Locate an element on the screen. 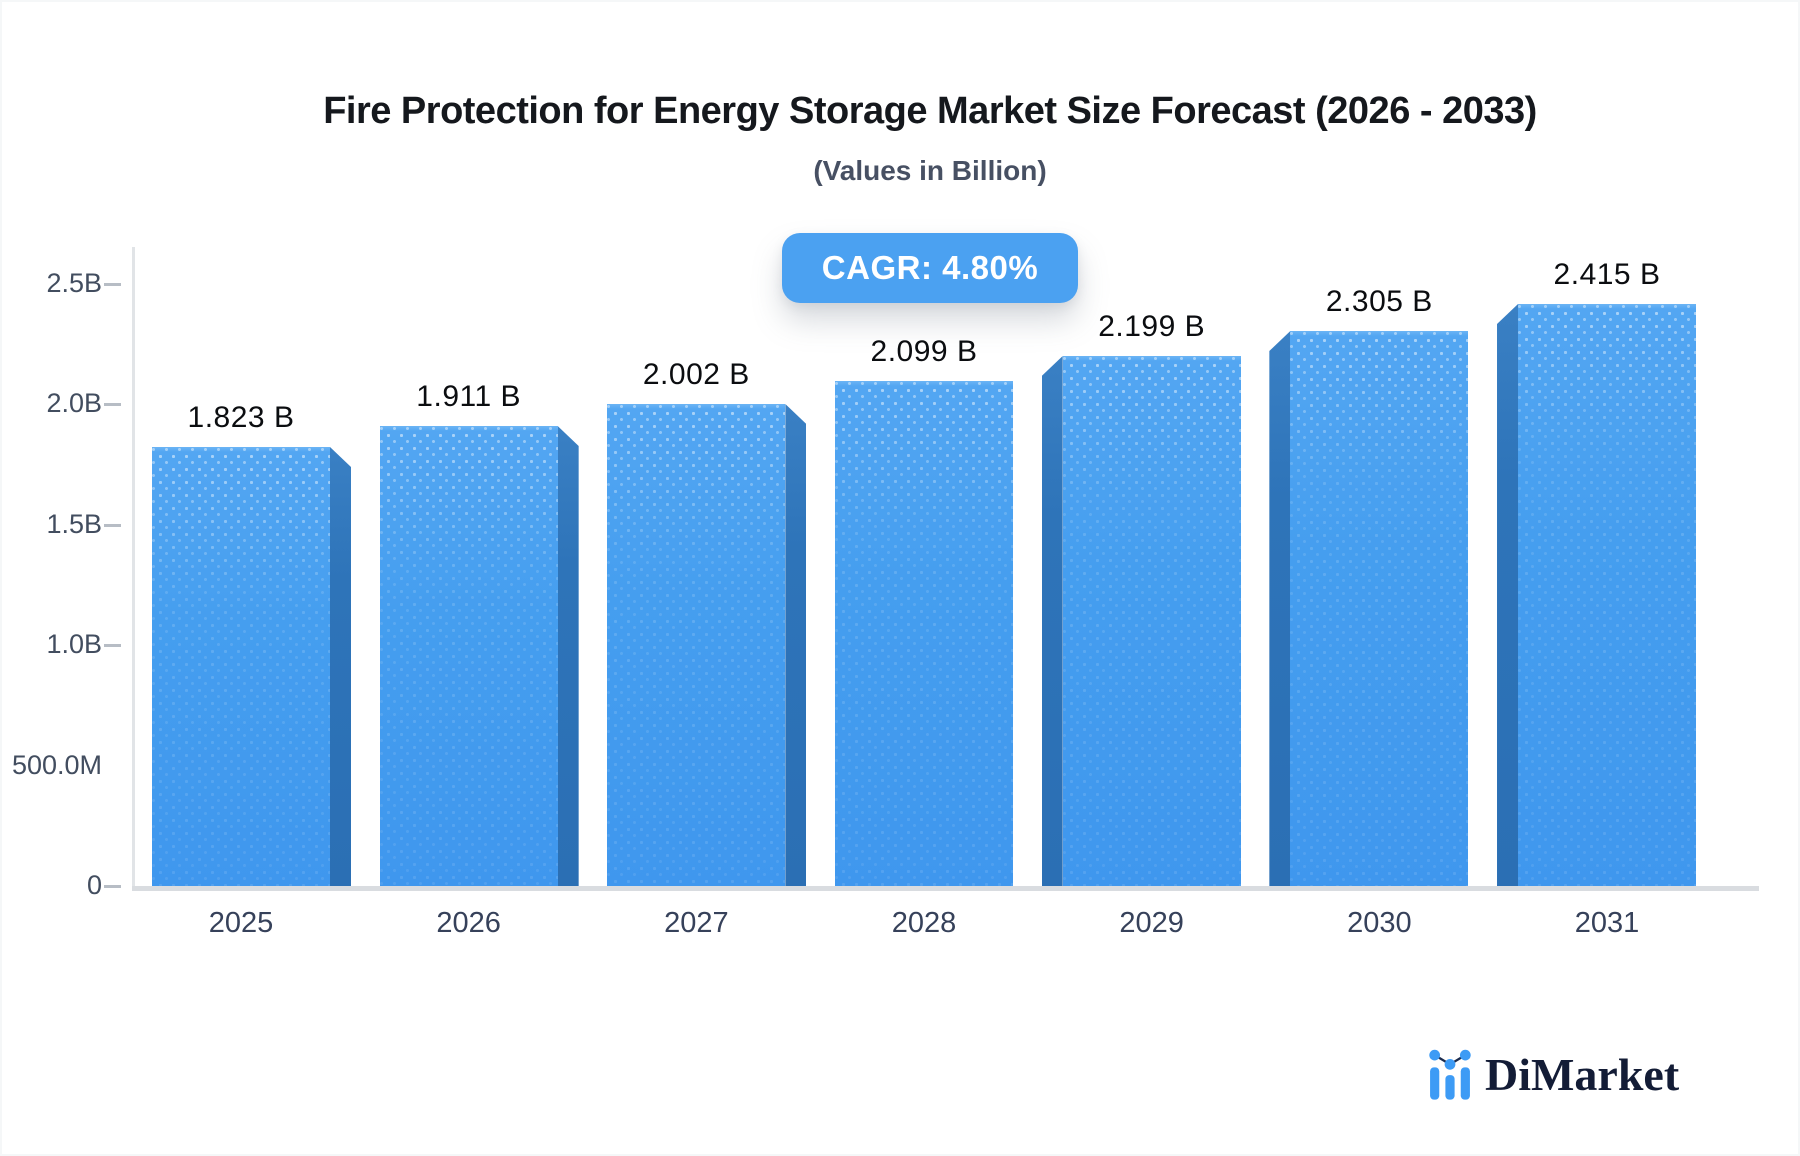 The image size is (1800, 1156). chart-subtitle: (Values in Billion) is located at coordinates (930, 170).